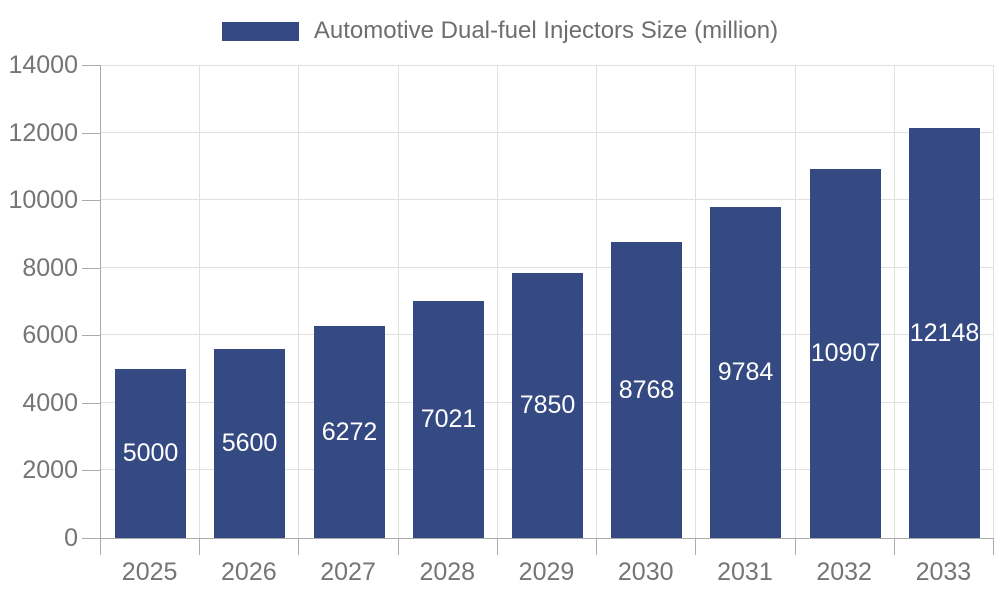 The height and width of the screenshot is (600, 1000). What do you see at coordinates (447, 572) in the screenshot?
I see `x-tick-label: 2028` at bounding box center [447, 572].